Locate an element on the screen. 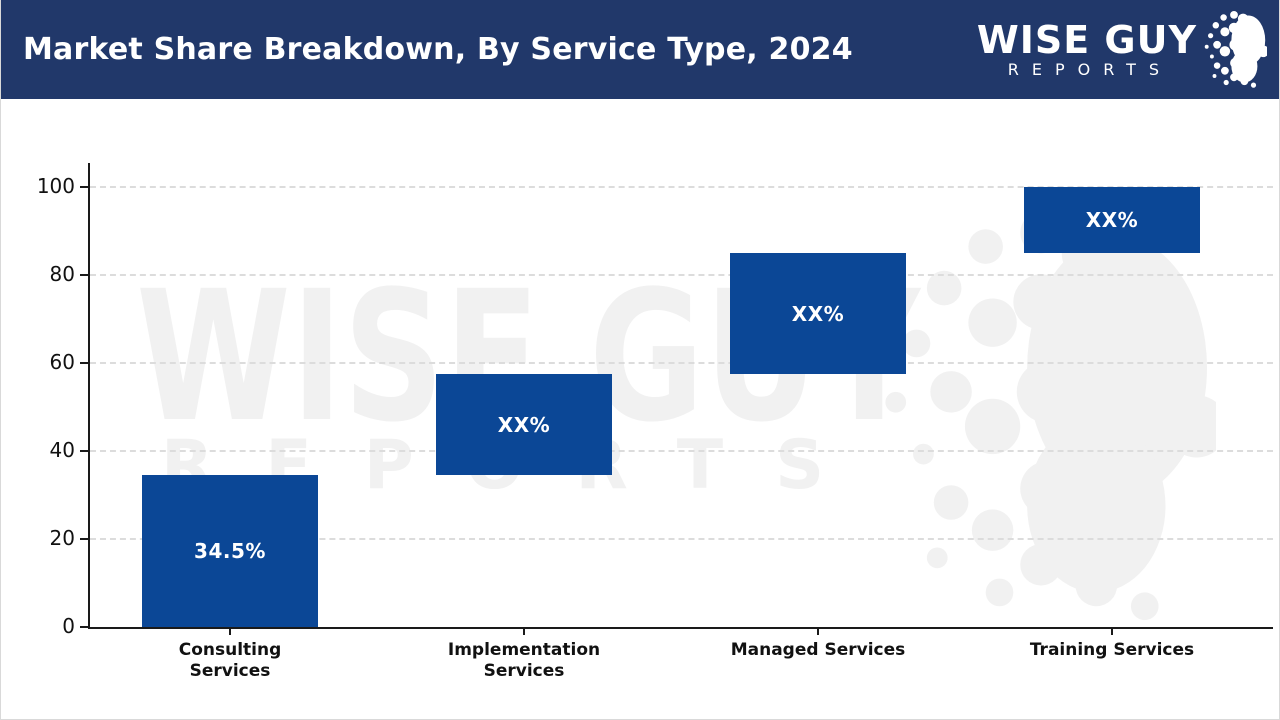  y-tick-label-80: 80 is located at coordinates (62, 274).